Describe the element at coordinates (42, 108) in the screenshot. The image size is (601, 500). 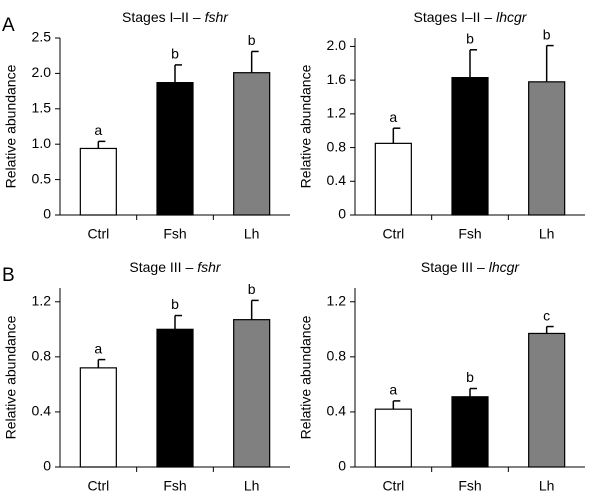
I see `y-tick-label: 1.5` at that location.